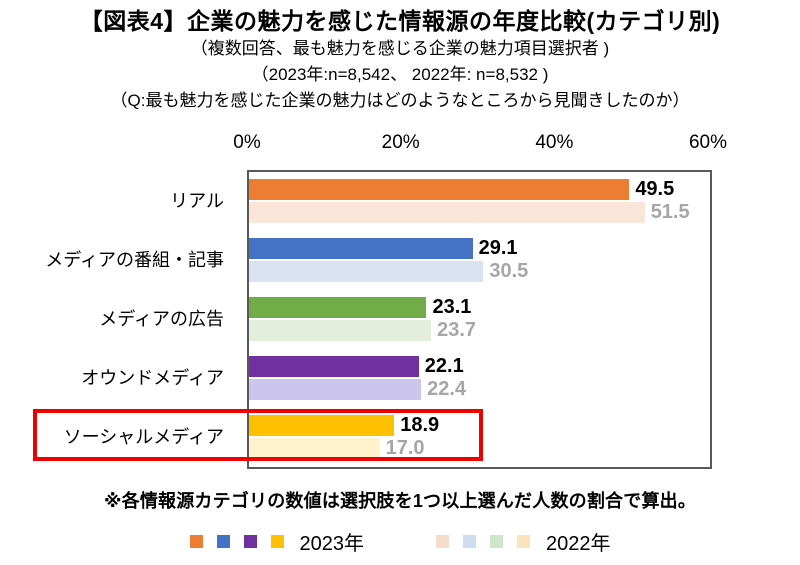 This screenshot has width=800, height=565. What do you see at coordinates (444, 366) in the screenshot?
I see `value-label-2023年: 22.1` at bounding box center [444, 366].